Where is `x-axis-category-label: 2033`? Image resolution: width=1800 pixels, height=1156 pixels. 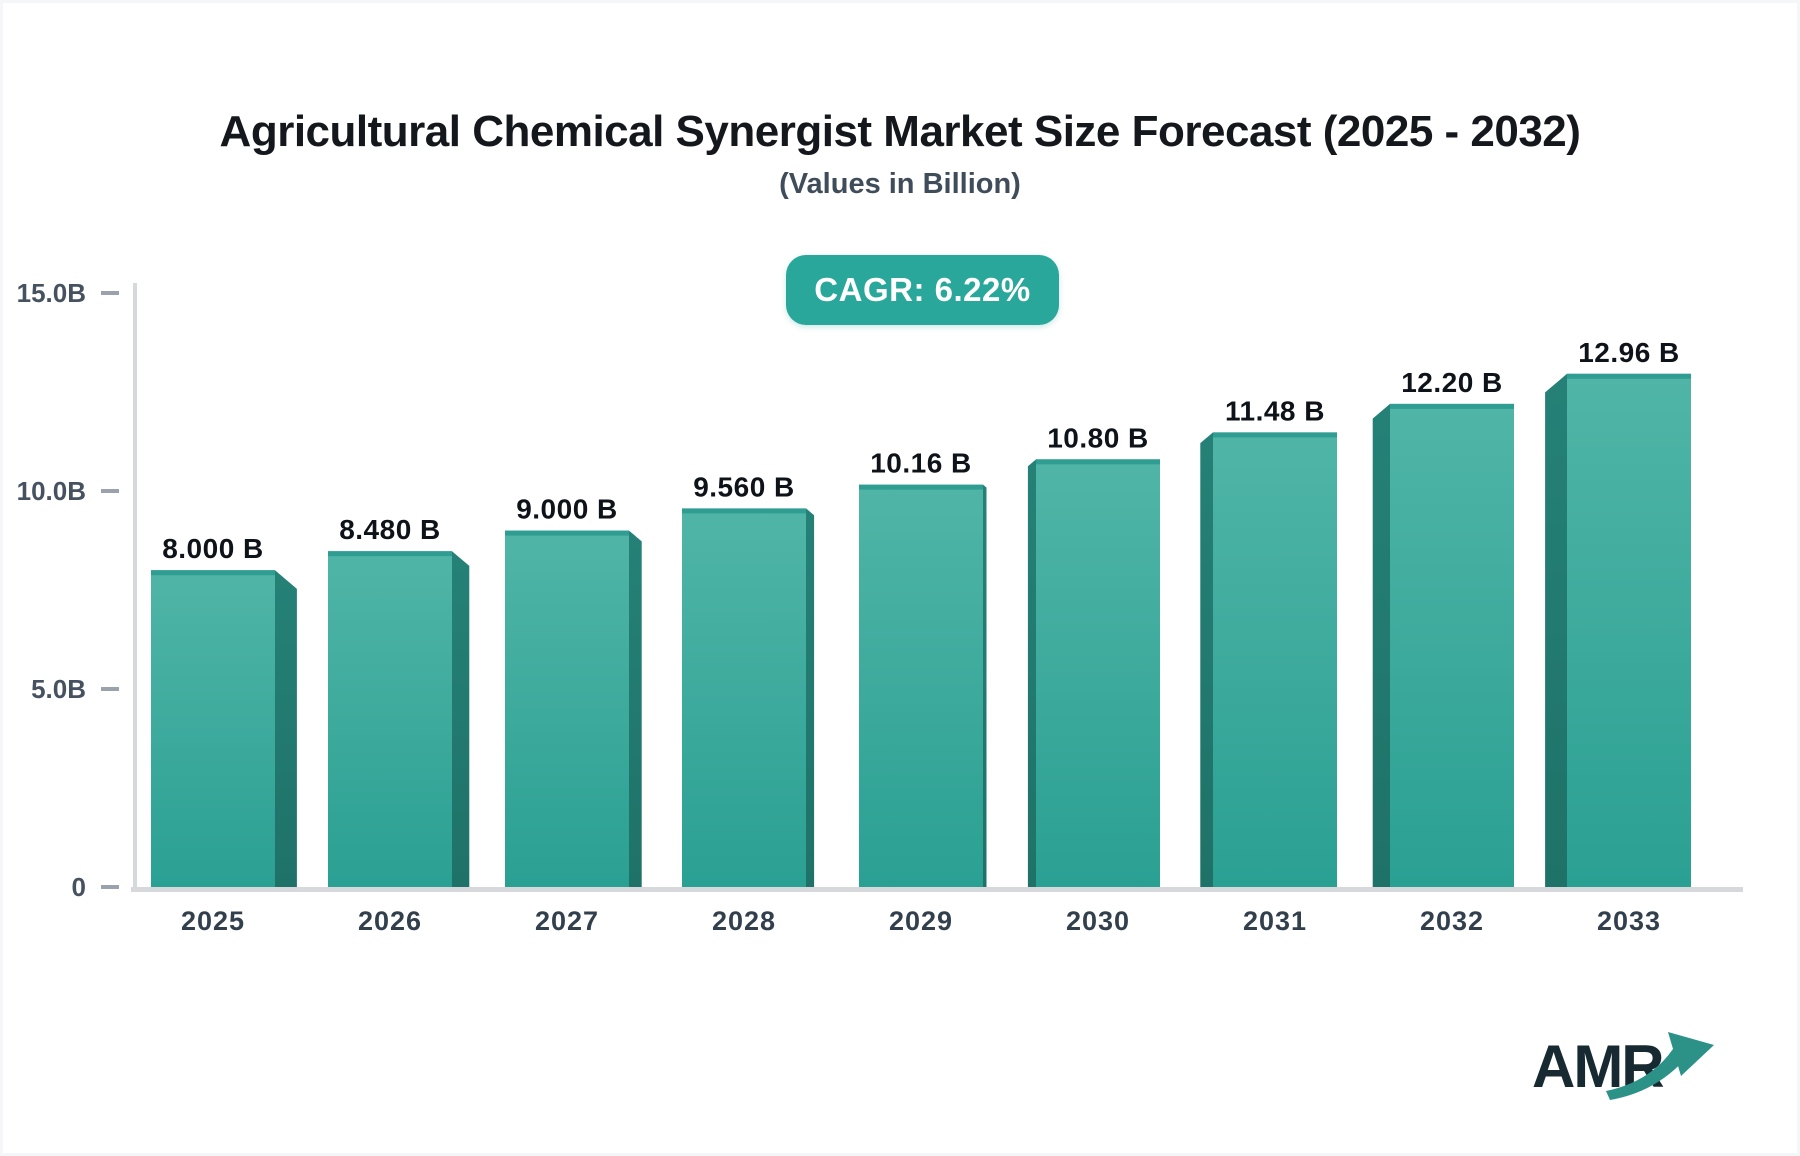 x-axis-category-label: 2033 is located at coordinates (1629, 921).